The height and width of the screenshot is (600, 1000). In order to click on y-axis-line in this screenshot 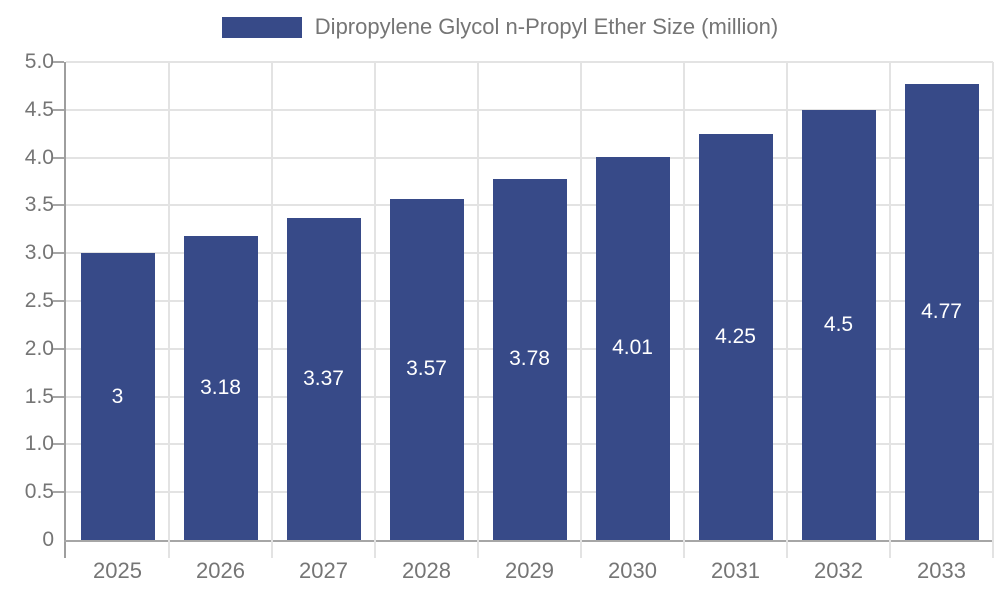, I will do `click(65, 310)`.